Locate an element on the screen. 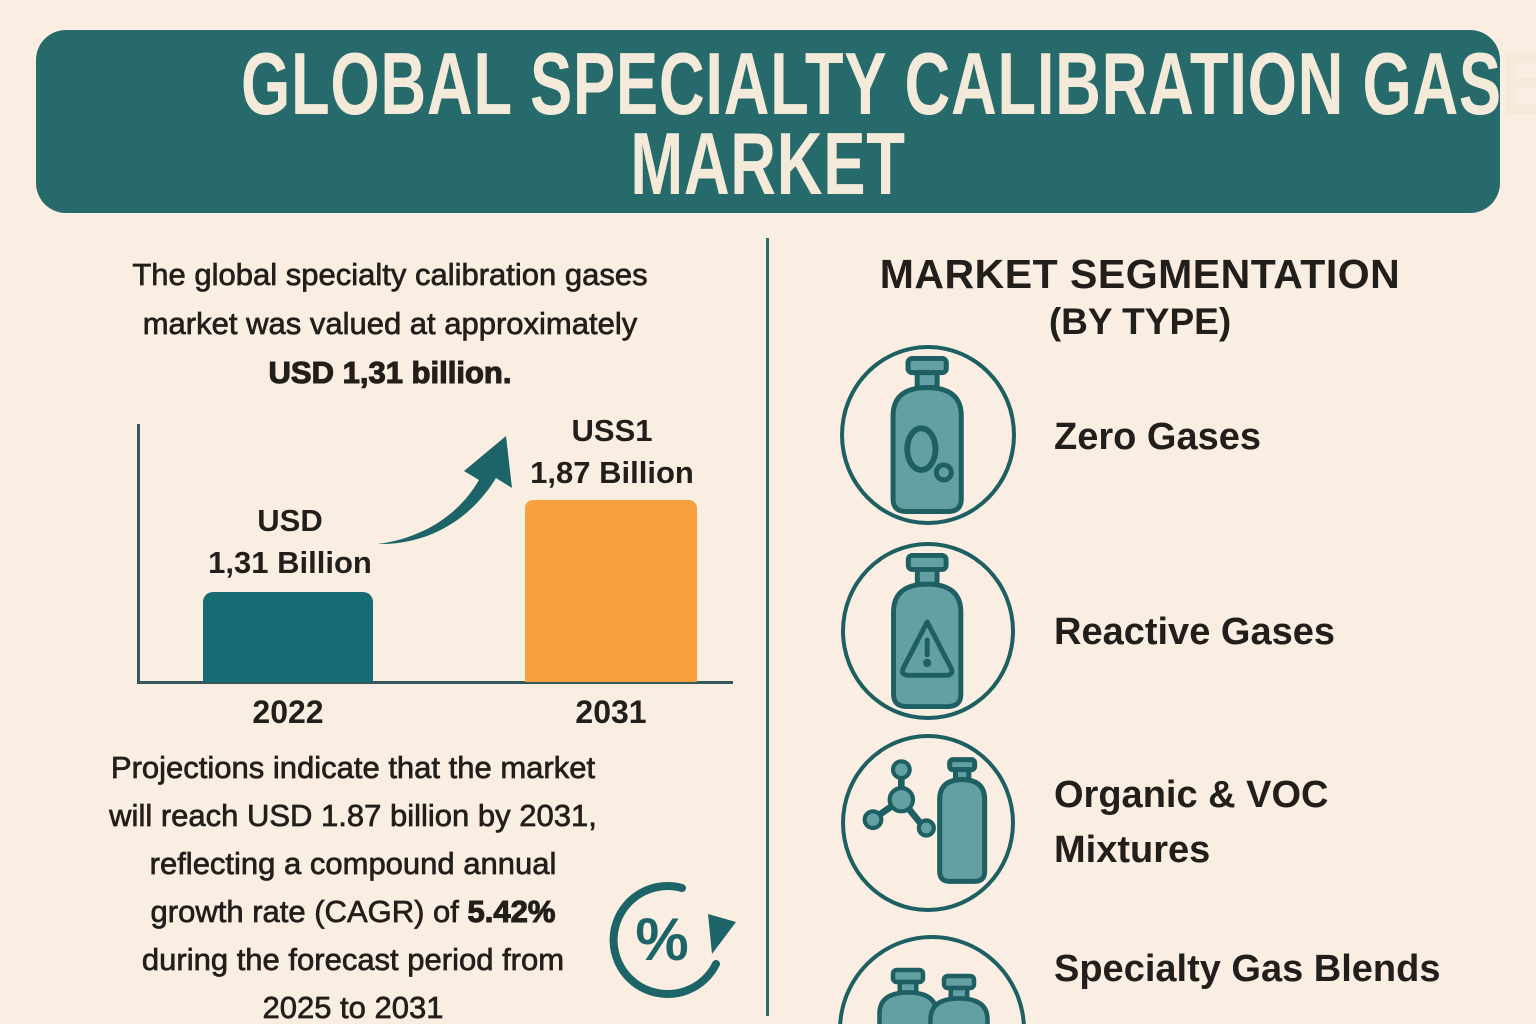 The image size is (1536, 1024). intro-line1: The global specialty calibration gases is located at coordinates (390, 275).